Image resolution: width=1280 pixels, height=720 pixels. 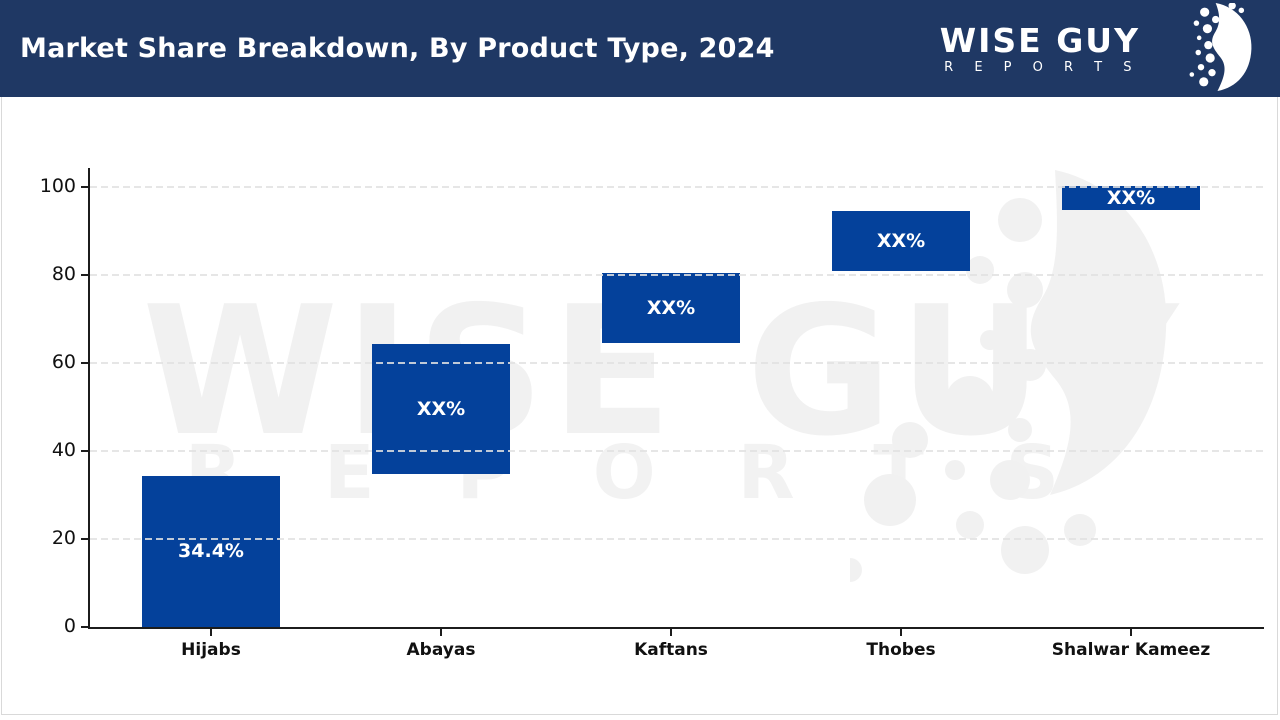 What do you see at coordinates (1201, 48) in the screenshot?
I see `brand-face-icon` at bounding box center [1201, 48].